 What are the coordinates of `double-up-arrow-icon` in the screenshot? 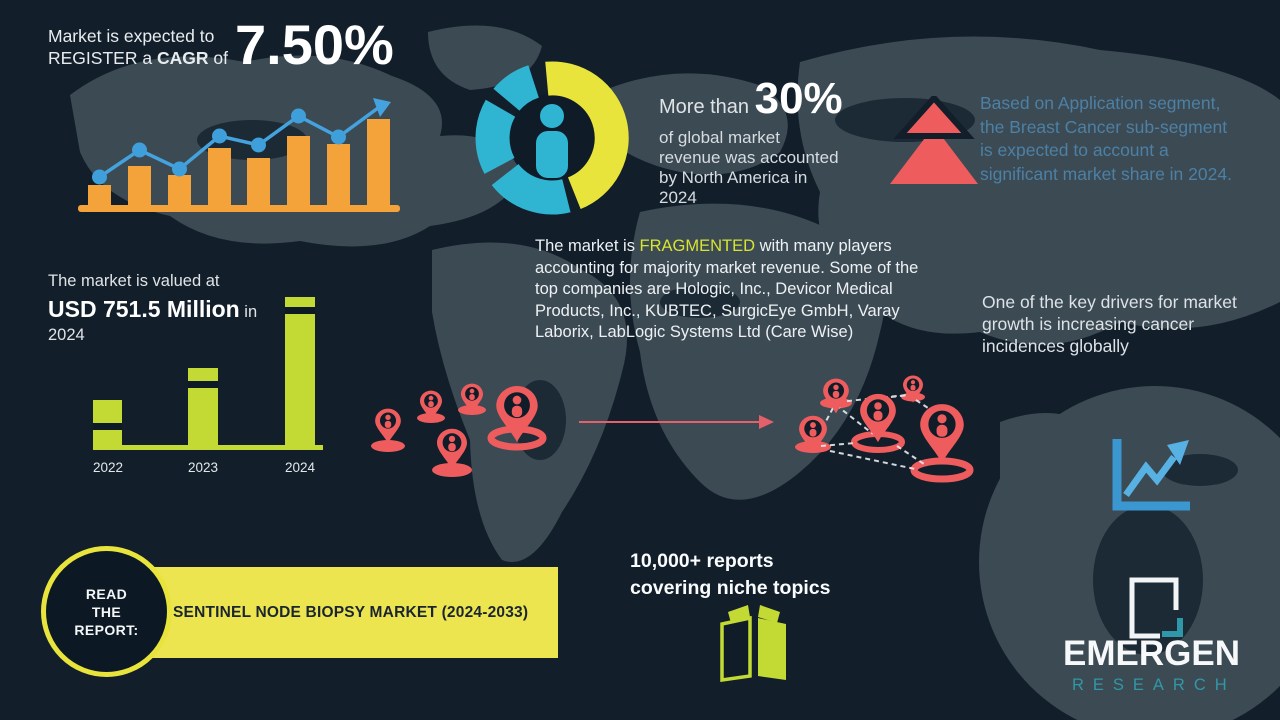 It's located at (934, 140).